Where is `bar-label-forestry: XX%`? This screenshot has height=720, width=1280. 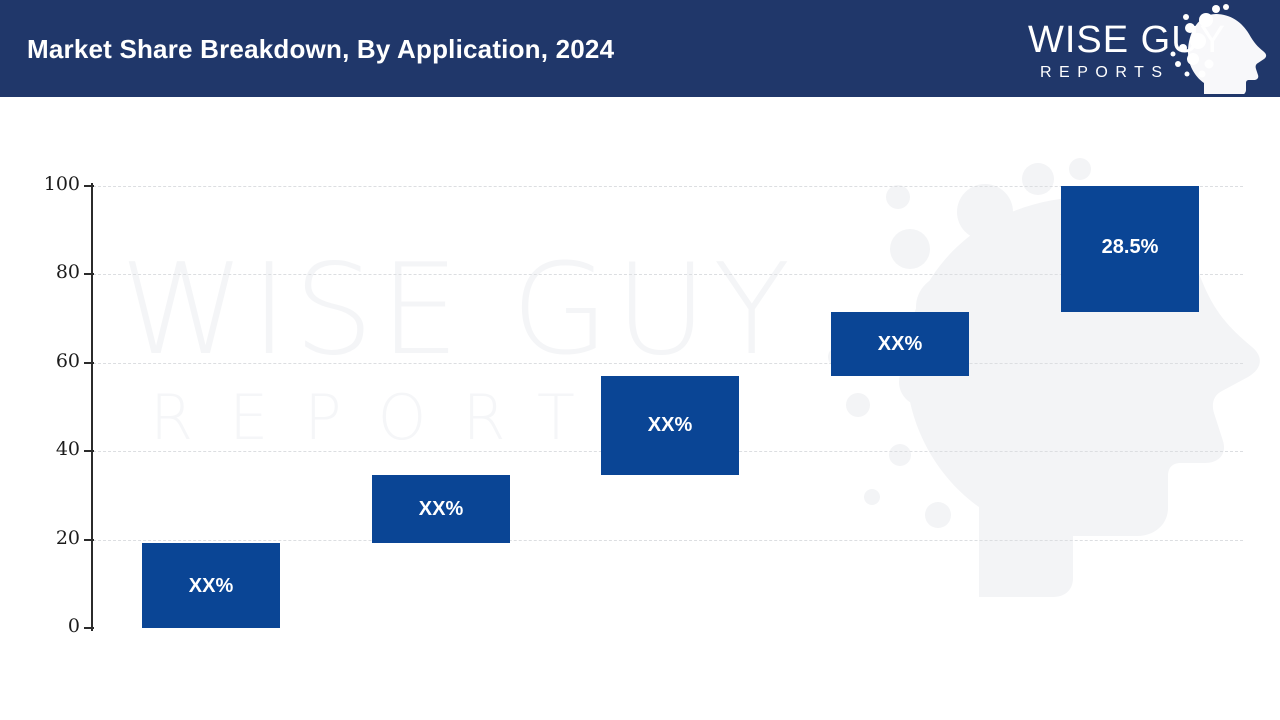
bar-label-forestry: XX% is located at coordinates (900, 343).